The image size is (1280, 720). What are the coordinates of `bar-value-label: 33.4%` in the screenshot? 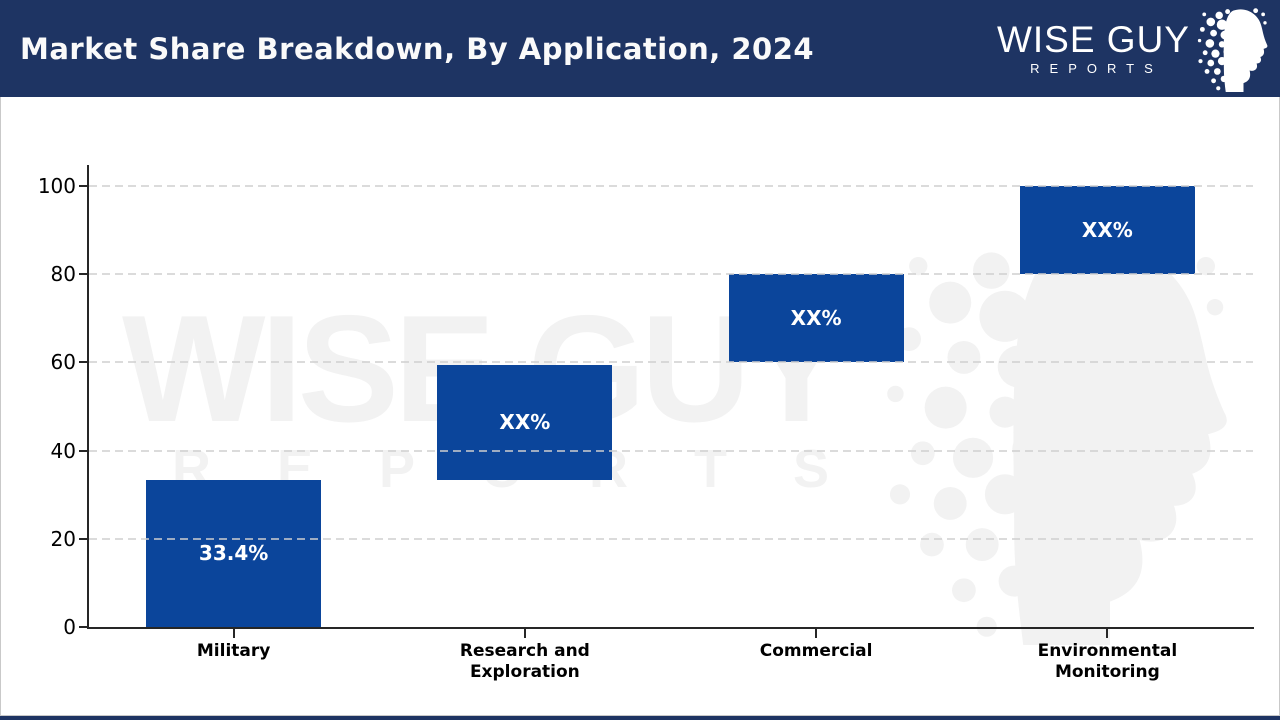 It's located at (233, 553).